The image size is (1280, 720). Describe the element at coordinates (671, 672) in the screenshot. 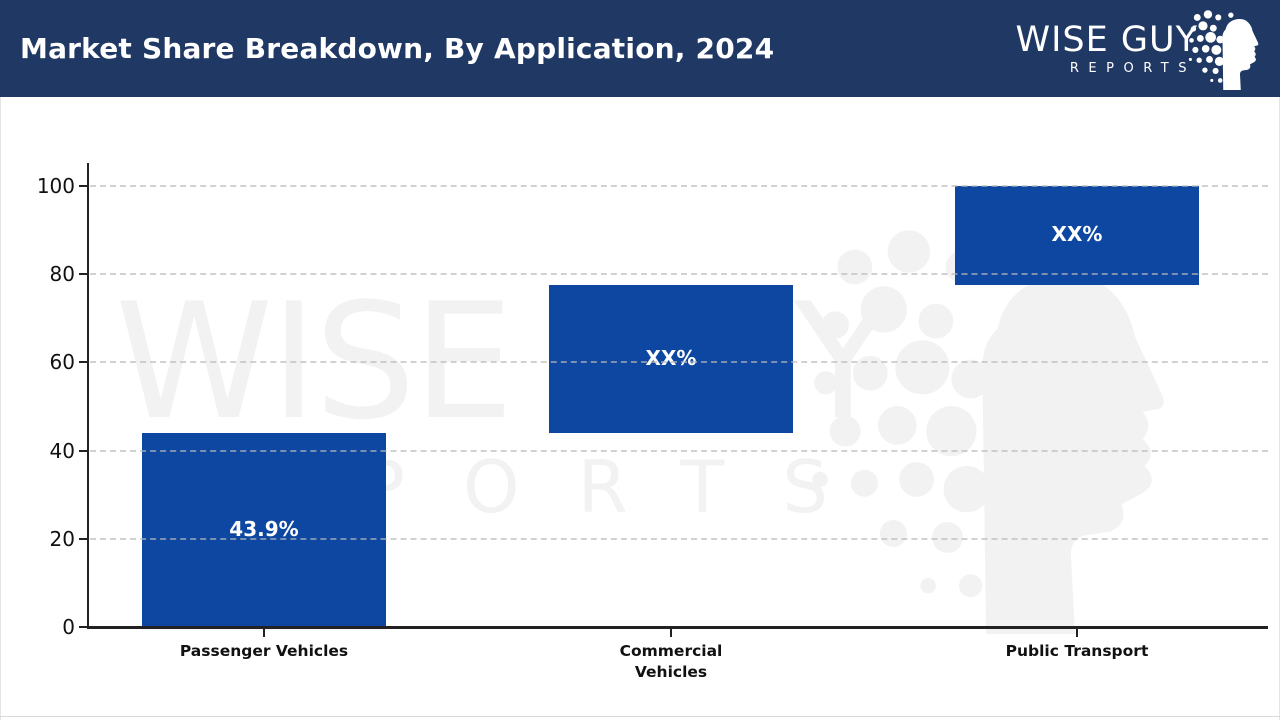

I see `x-category-line: Vehicles` at that location.